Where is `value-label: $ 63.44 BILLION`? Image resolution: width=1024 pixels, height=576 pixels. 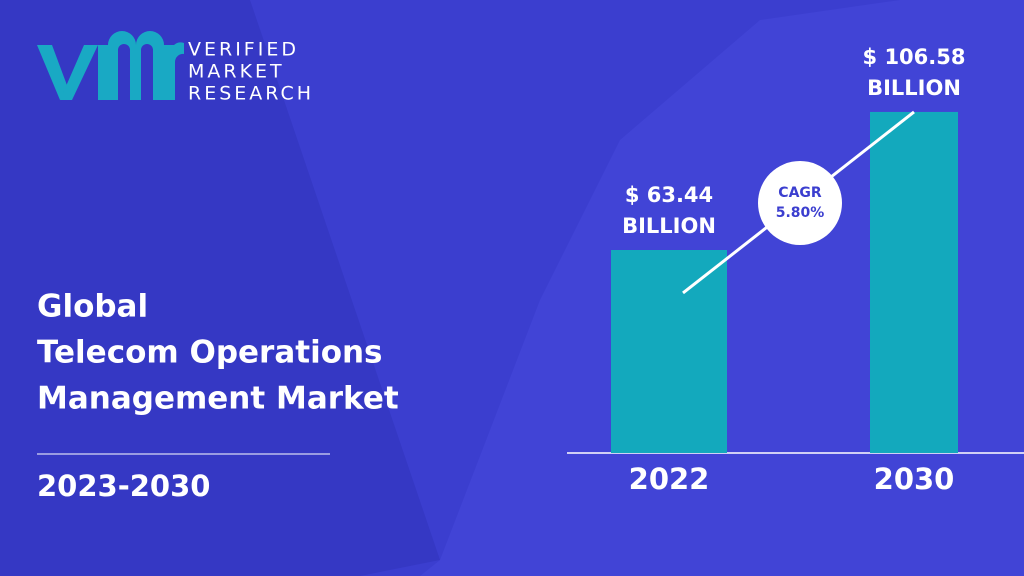
value-label: $ 63.44 BILLION is located at coordinates (669, 210).